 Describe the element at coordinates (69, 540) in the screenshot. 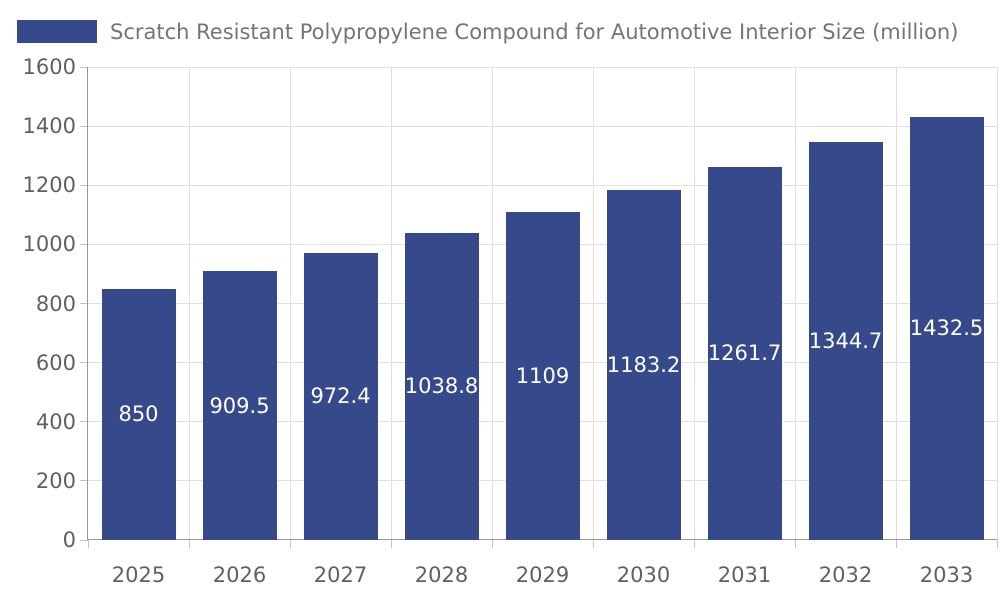

I see `y-tick-label: 0` at that location.